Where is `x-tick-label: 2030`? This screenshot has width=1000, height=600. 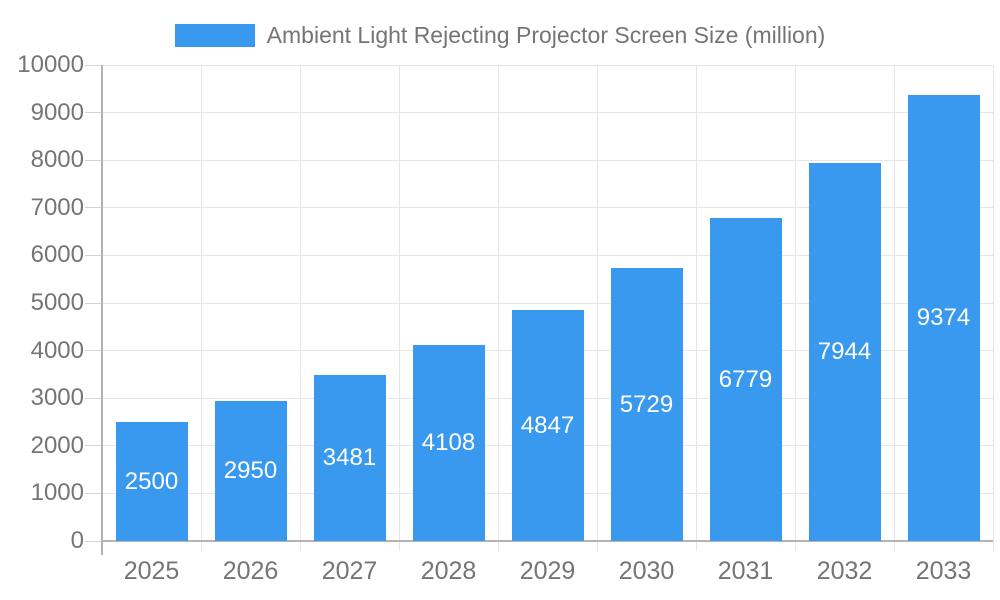 x-tick-label: 2030 is located at coordinates (646, 571).